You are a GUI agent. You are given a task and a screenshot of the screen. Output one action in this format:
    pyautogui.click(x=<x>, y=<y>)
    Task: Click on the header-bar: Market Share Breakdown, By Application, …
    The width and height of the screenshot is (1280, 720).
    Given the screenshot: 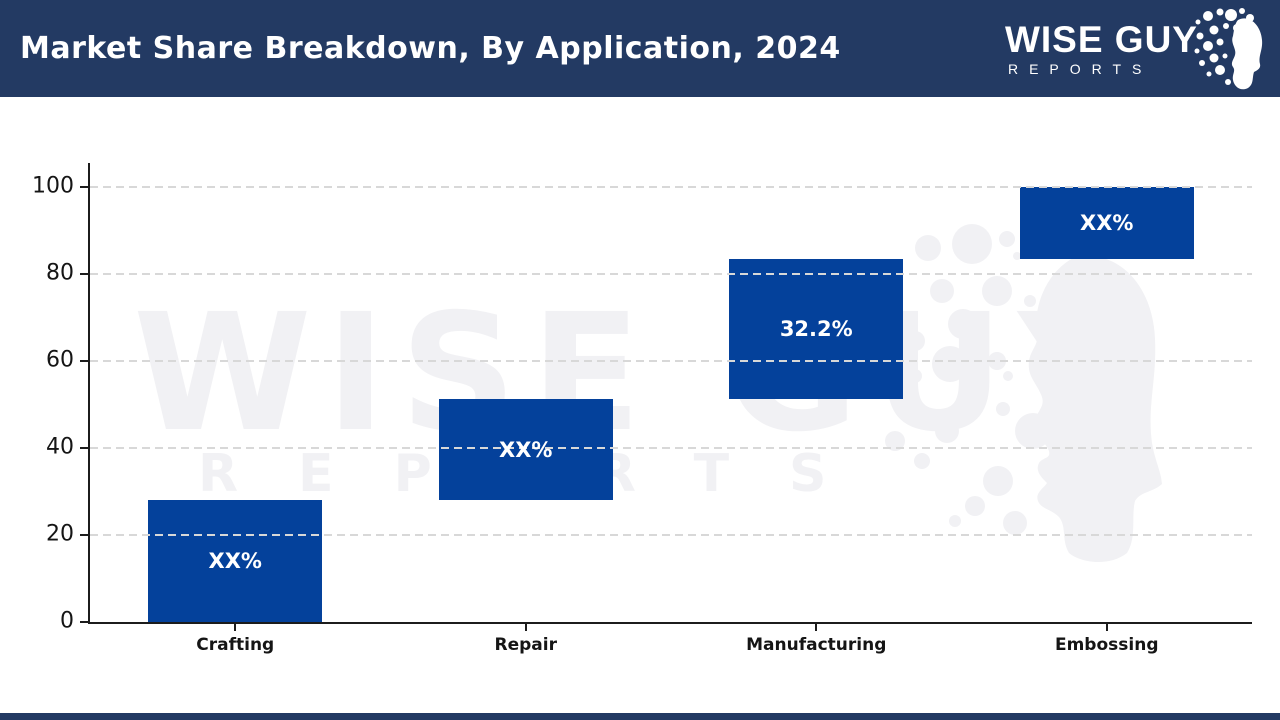 What is the action you would take?
    pyautogui.click(x=640, y=48)
    